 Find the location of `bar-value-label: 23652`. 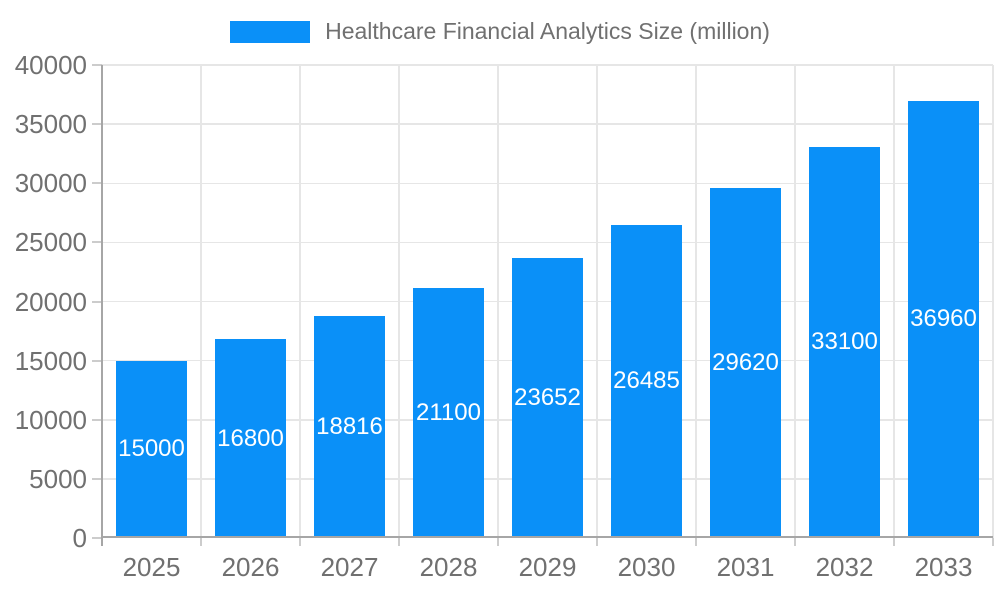

bar-value-label: 23652 is located at coordinates (547, 398).